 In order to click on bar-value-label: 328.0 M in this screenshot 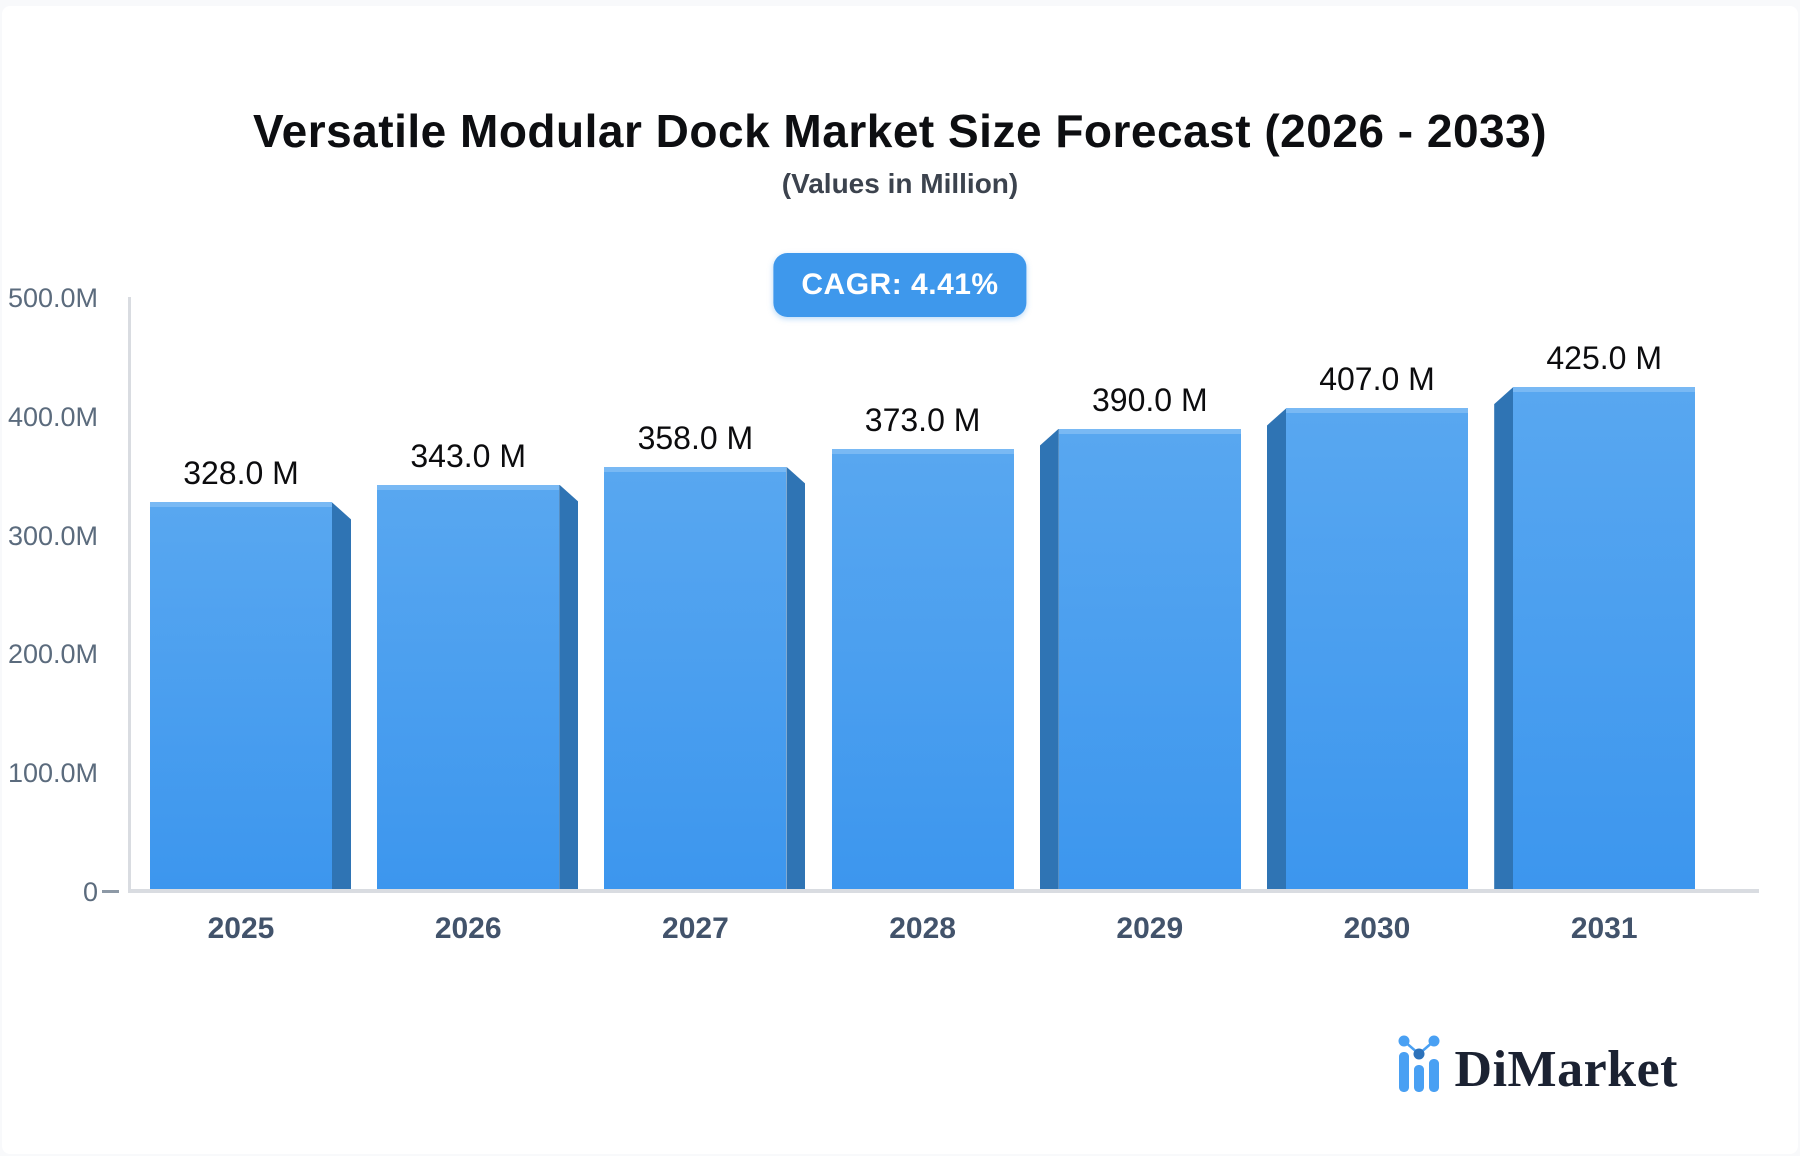, I will do `click(241, 473)`.